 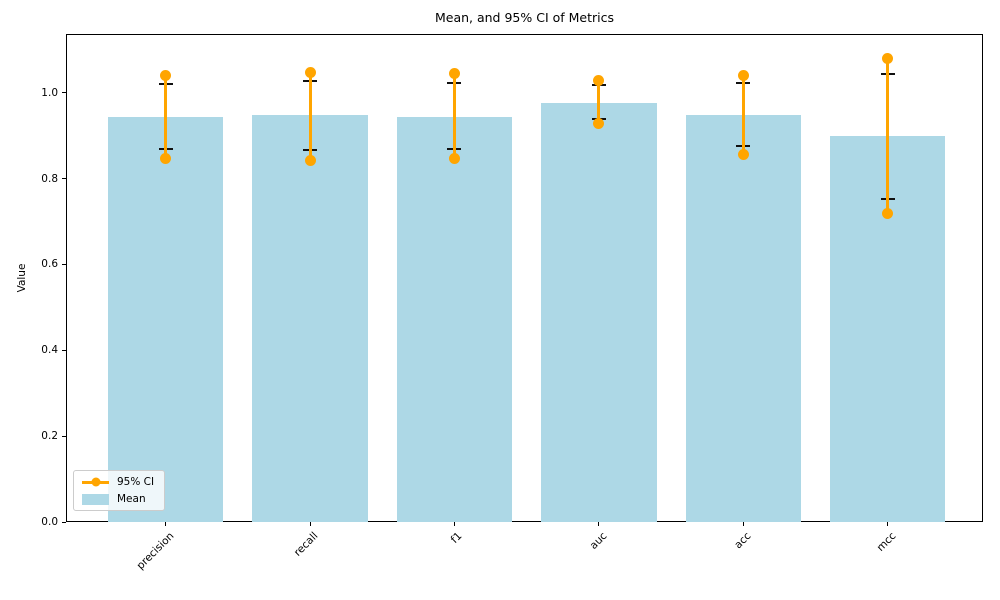 I want to click on x-tick-label: auc, so click(x=598, y=541).